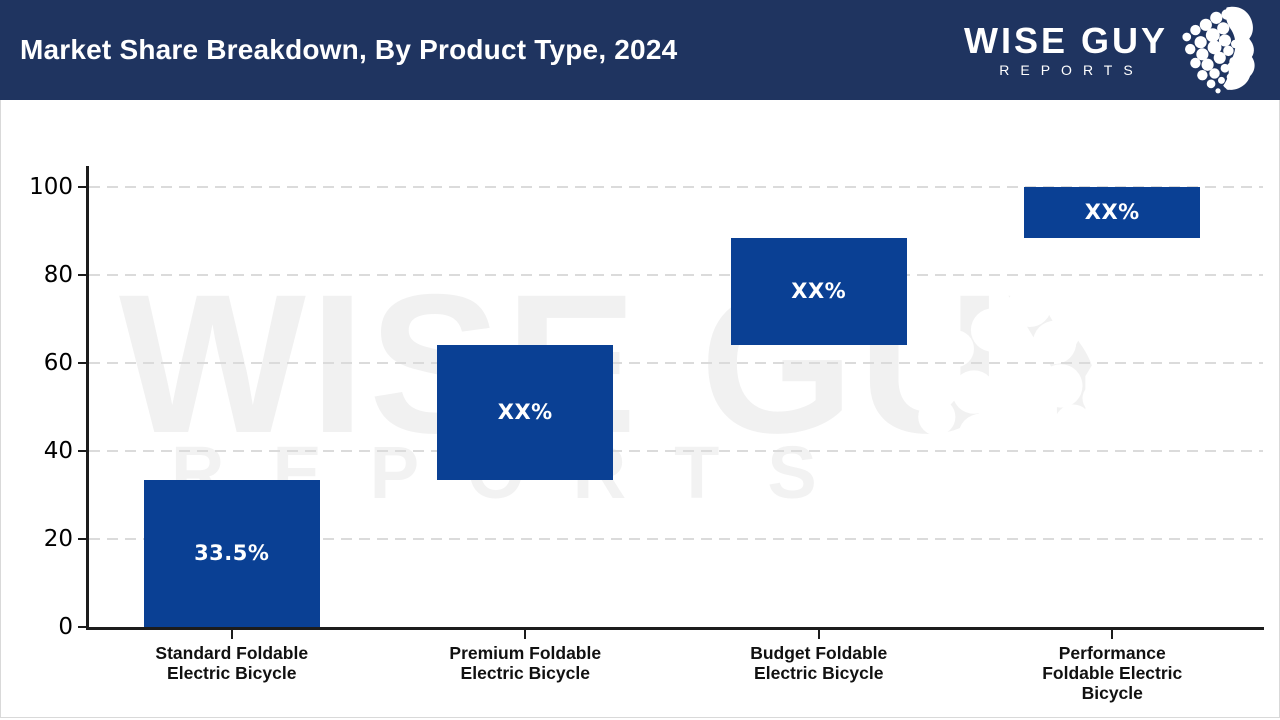 The height and width of the screenshot is (720, 1280). What do you see at coordinates (232, 653) in the screenshot?
I see `x-tick-label-line: Standard Foldable` at bounding box center [232, 653].